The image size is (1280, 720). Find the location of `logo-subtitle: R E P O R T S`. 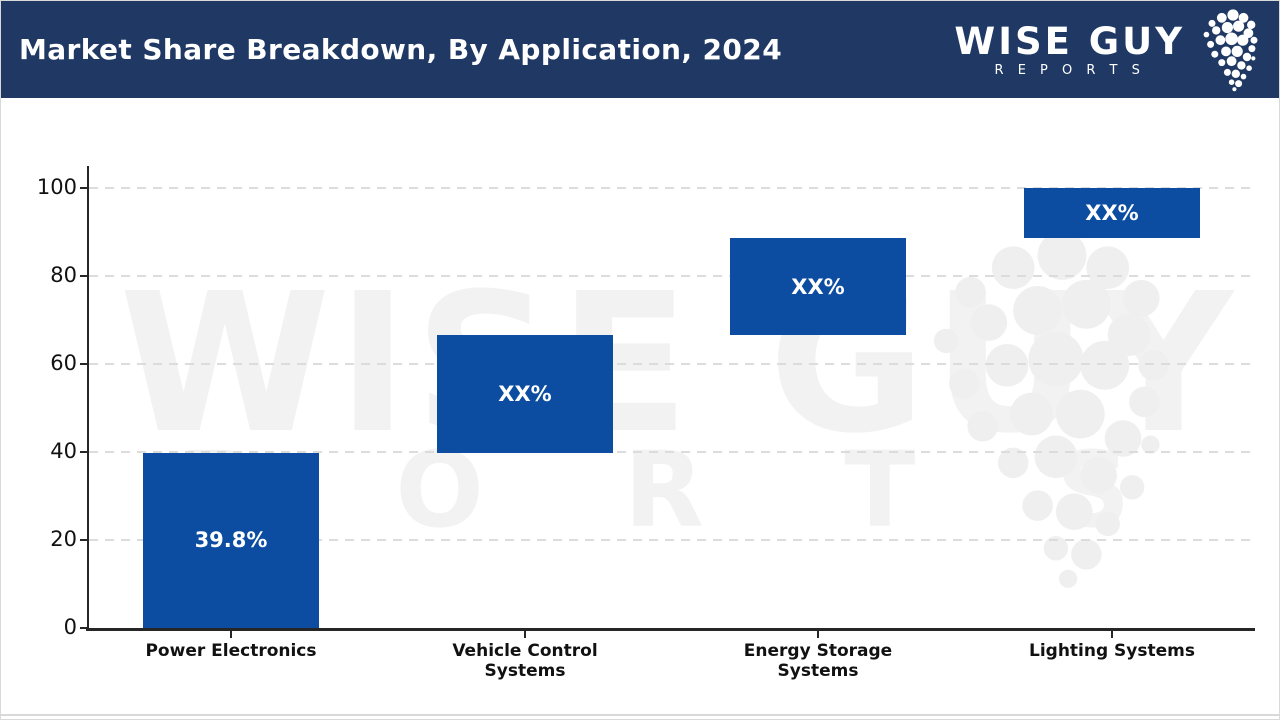

logo-subtitle: R E P O R T S is located at coordinates (1069, 70).